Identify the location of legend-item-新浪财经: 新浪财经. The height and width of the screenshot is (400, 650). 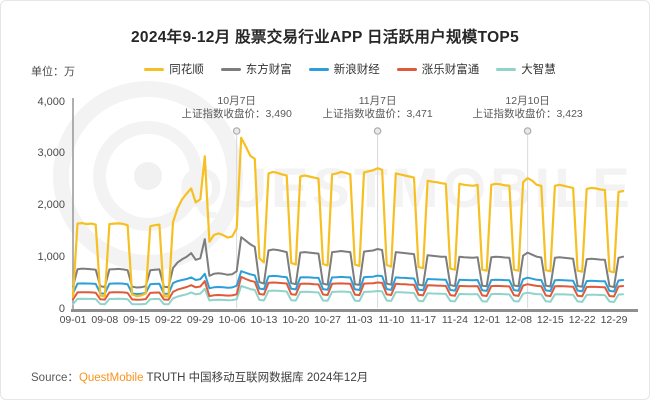
(344, 69).